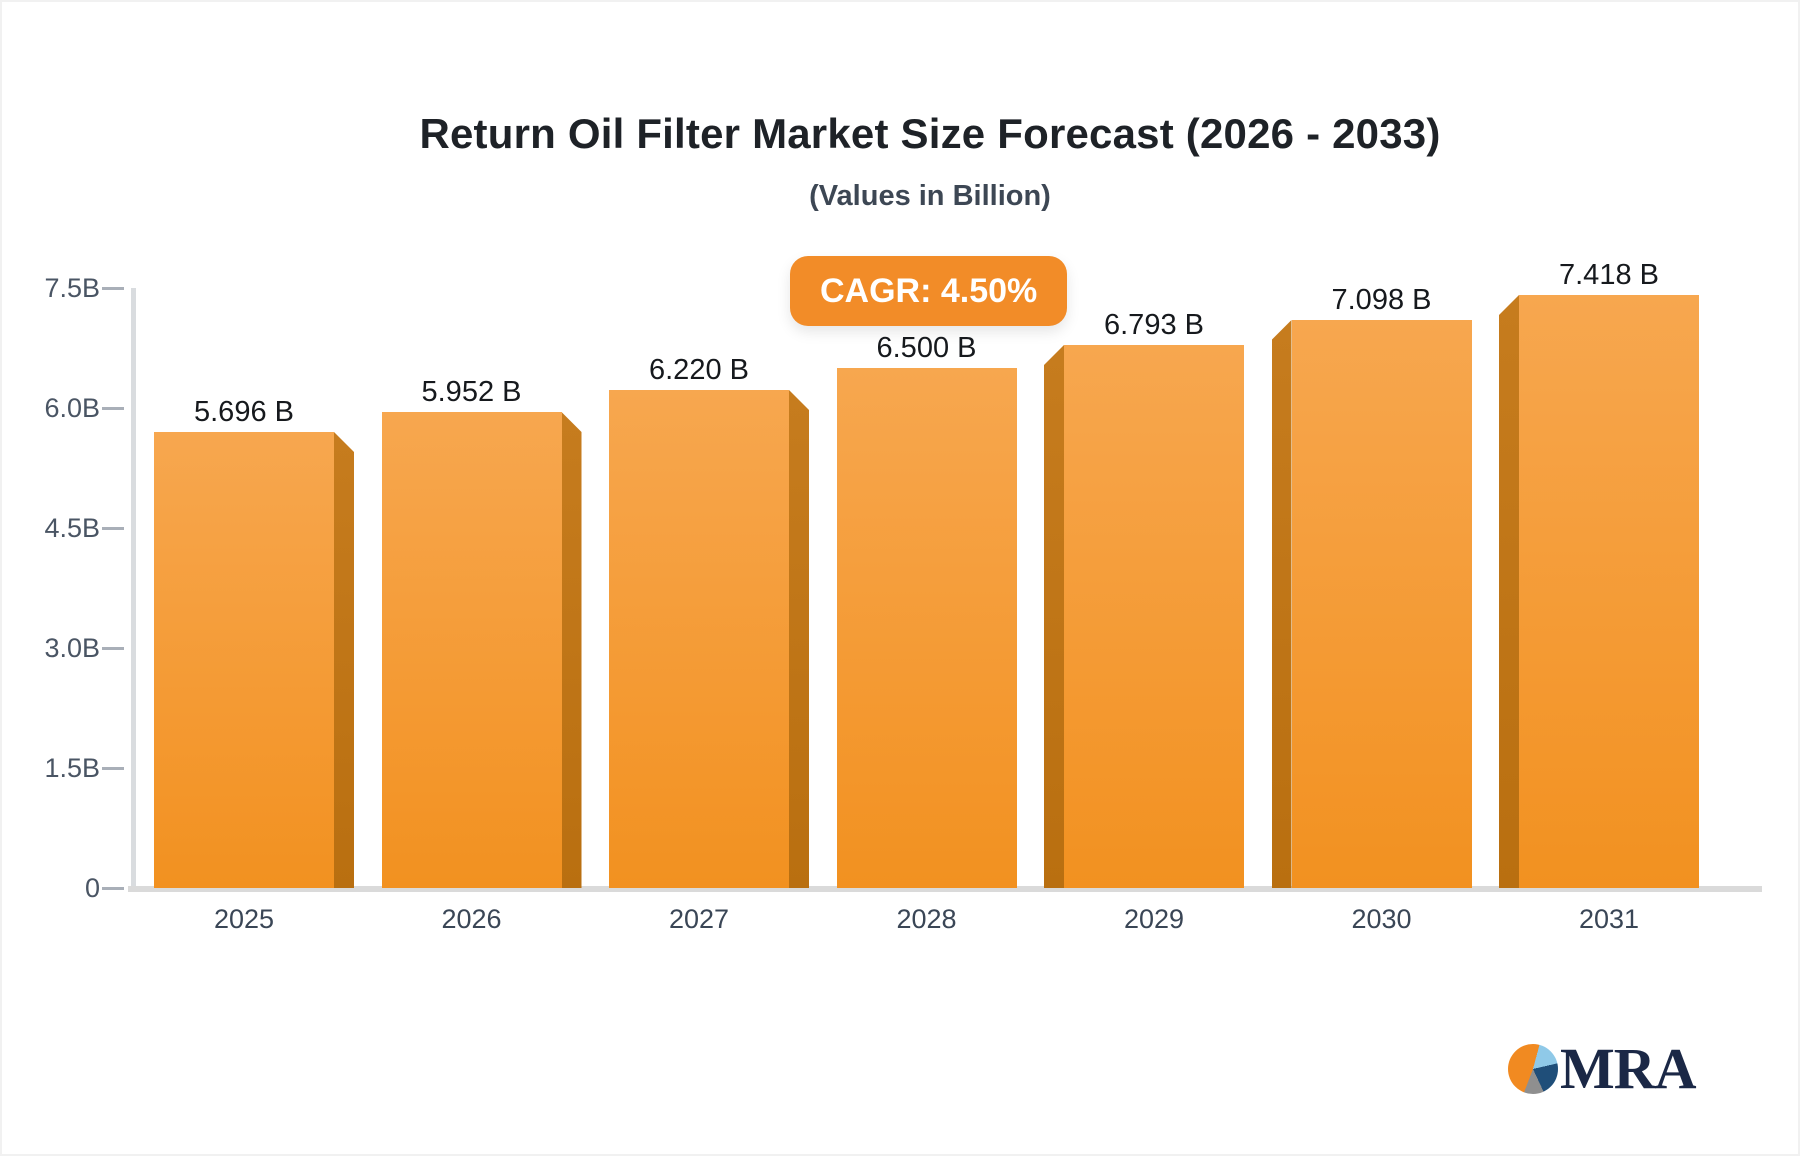  I want to click on bar-value-label: 6.500 B, so click(926, 348).